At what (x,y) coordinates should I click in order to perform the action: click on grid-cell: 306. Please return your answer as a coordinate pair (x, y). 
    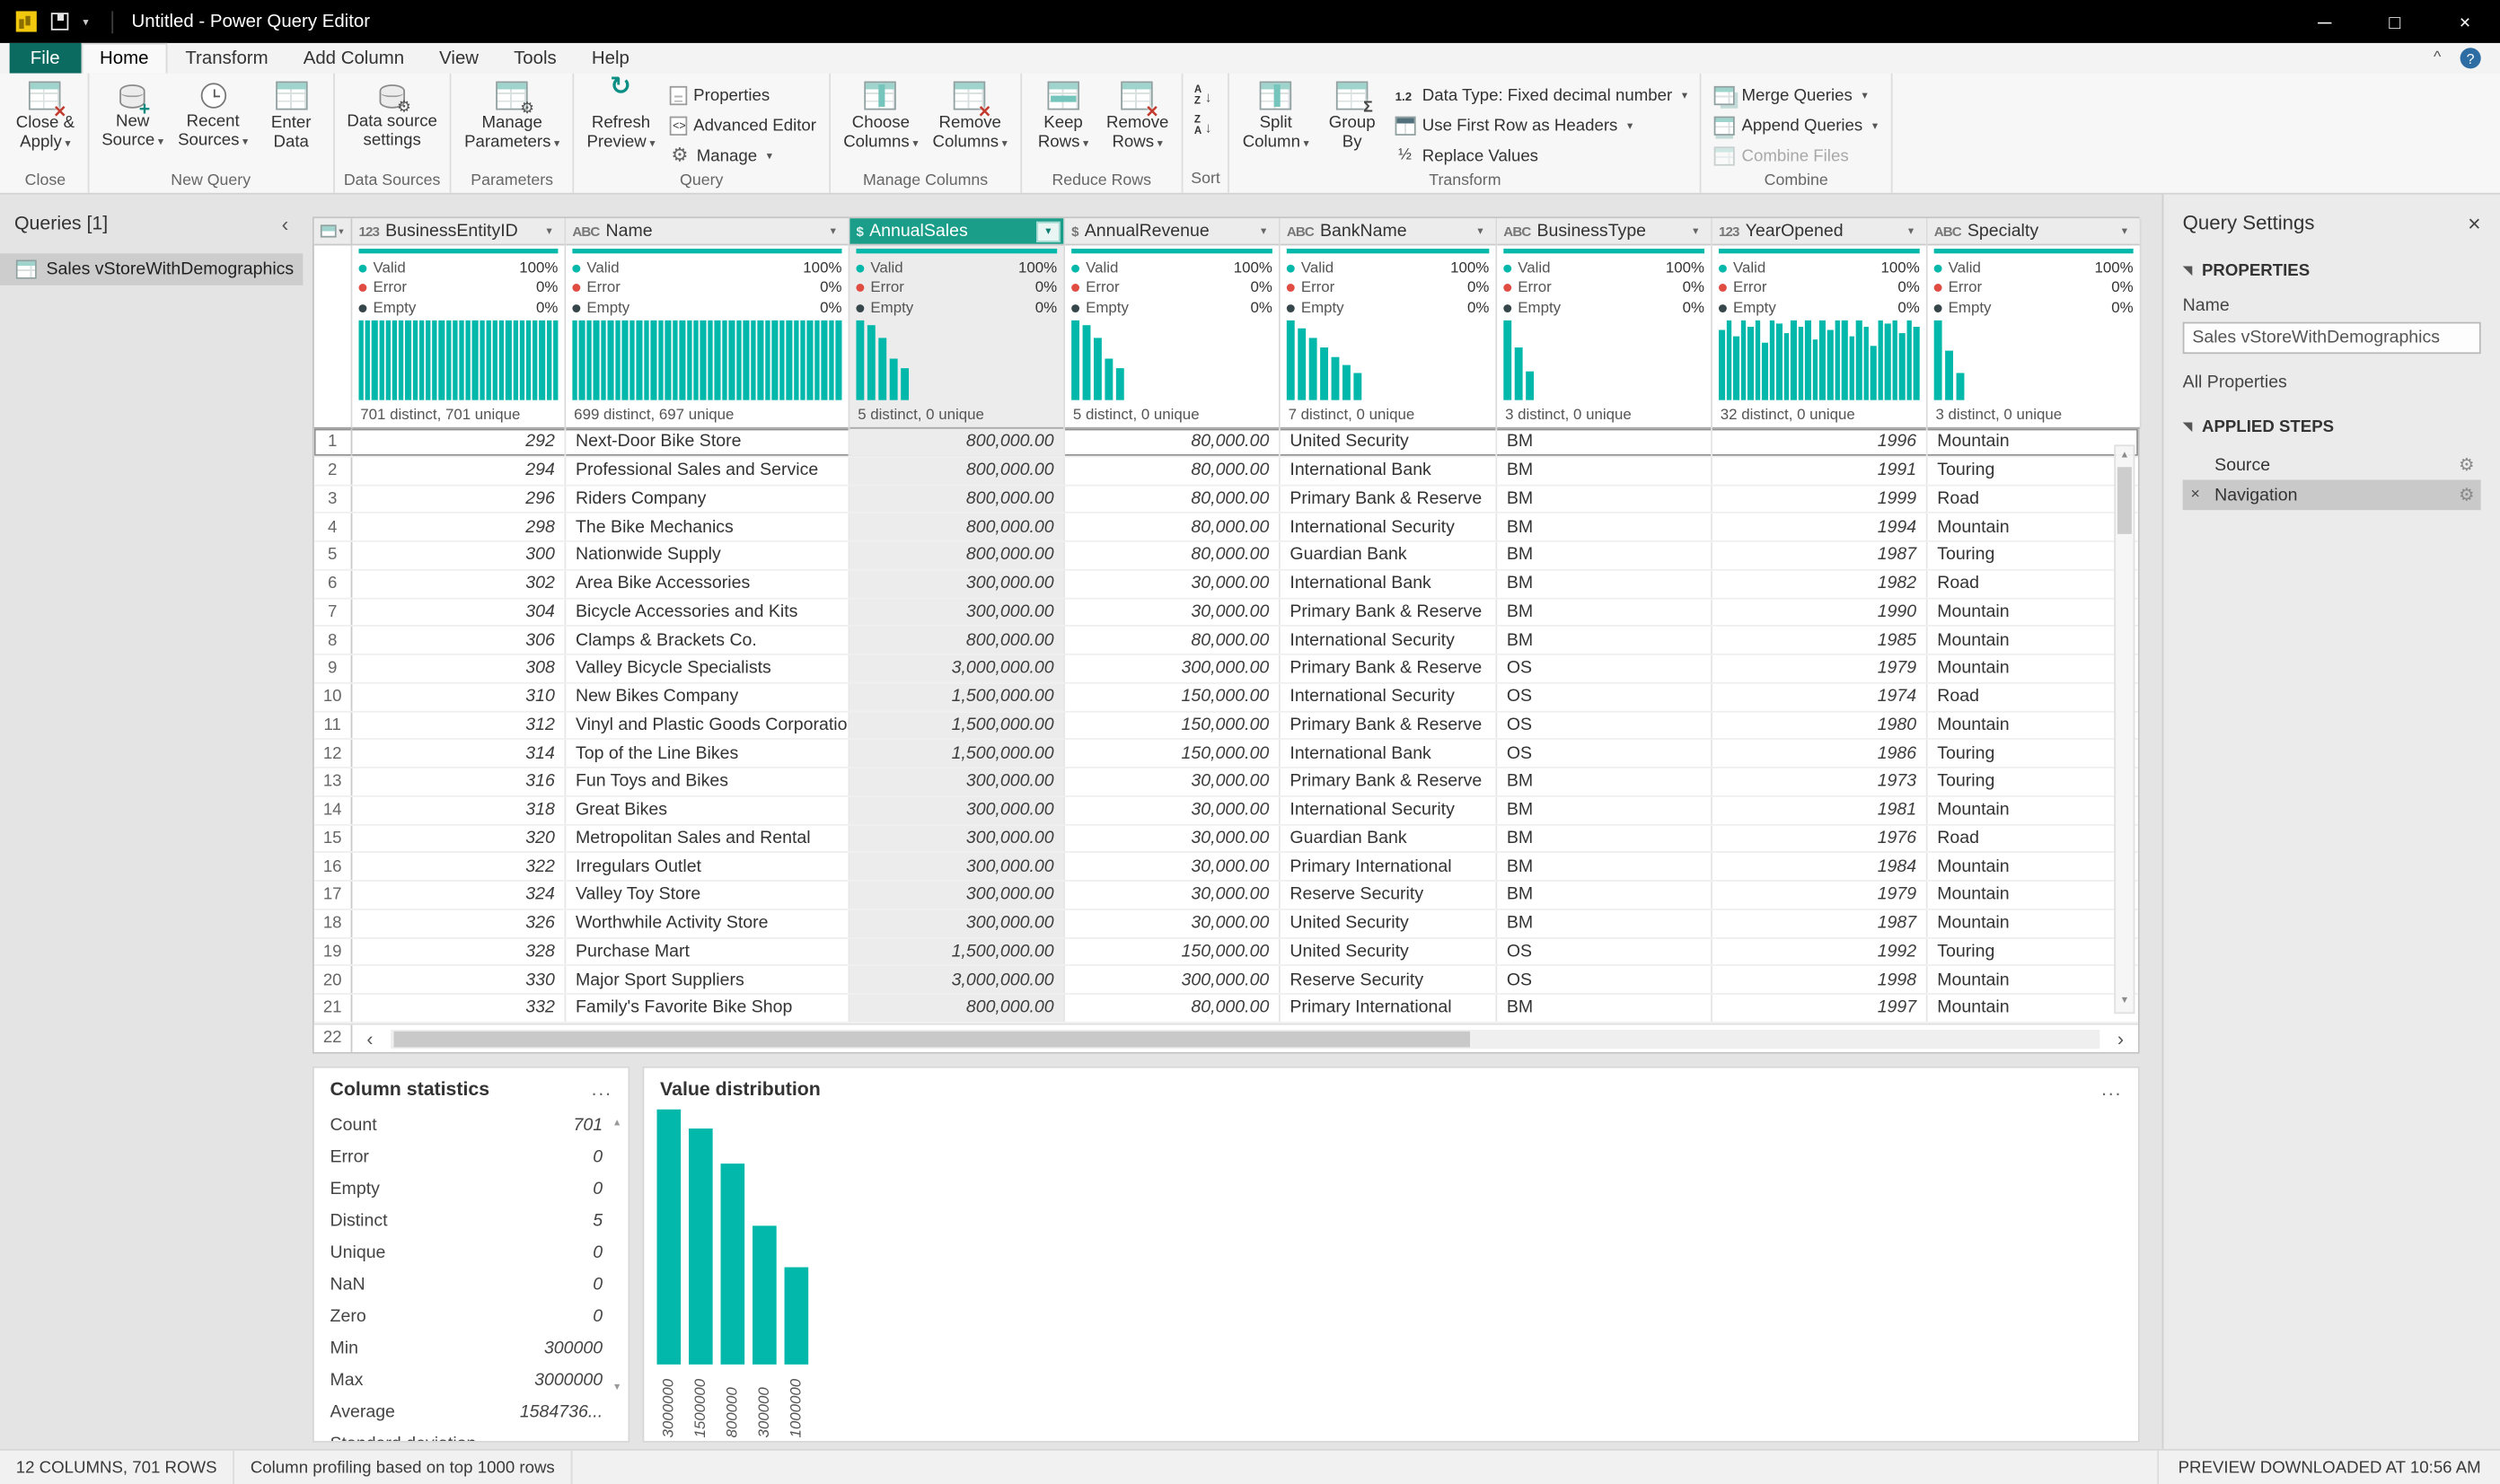
    Looking at the image, I should click on (459, 640).